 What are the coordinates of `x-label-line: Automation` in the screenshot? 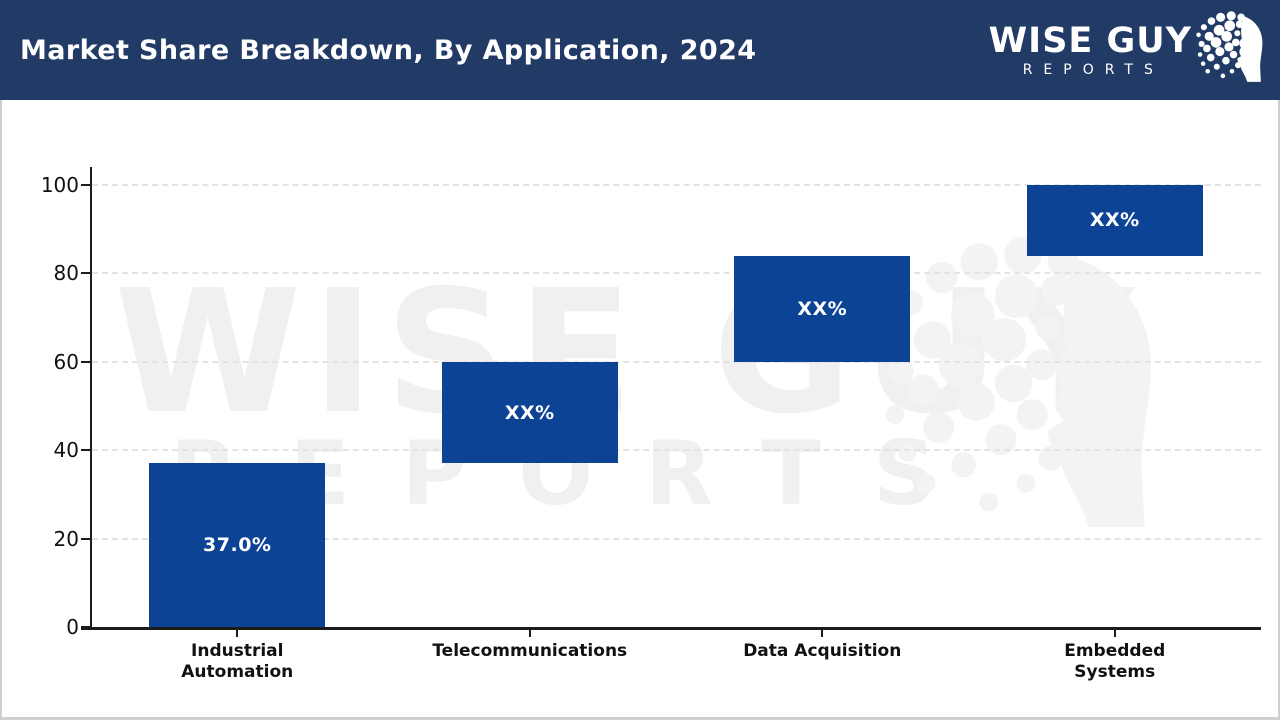 It's located at (237, 672).